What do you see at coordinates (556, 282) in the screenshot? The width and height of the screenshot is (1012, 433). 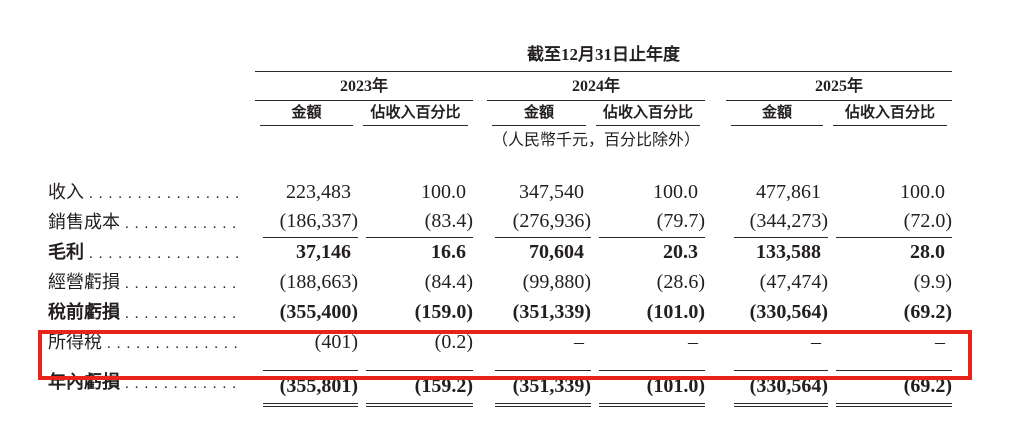 I see `operating-loss-2024-amount: (99,880)` at bounding box center [556, 282].